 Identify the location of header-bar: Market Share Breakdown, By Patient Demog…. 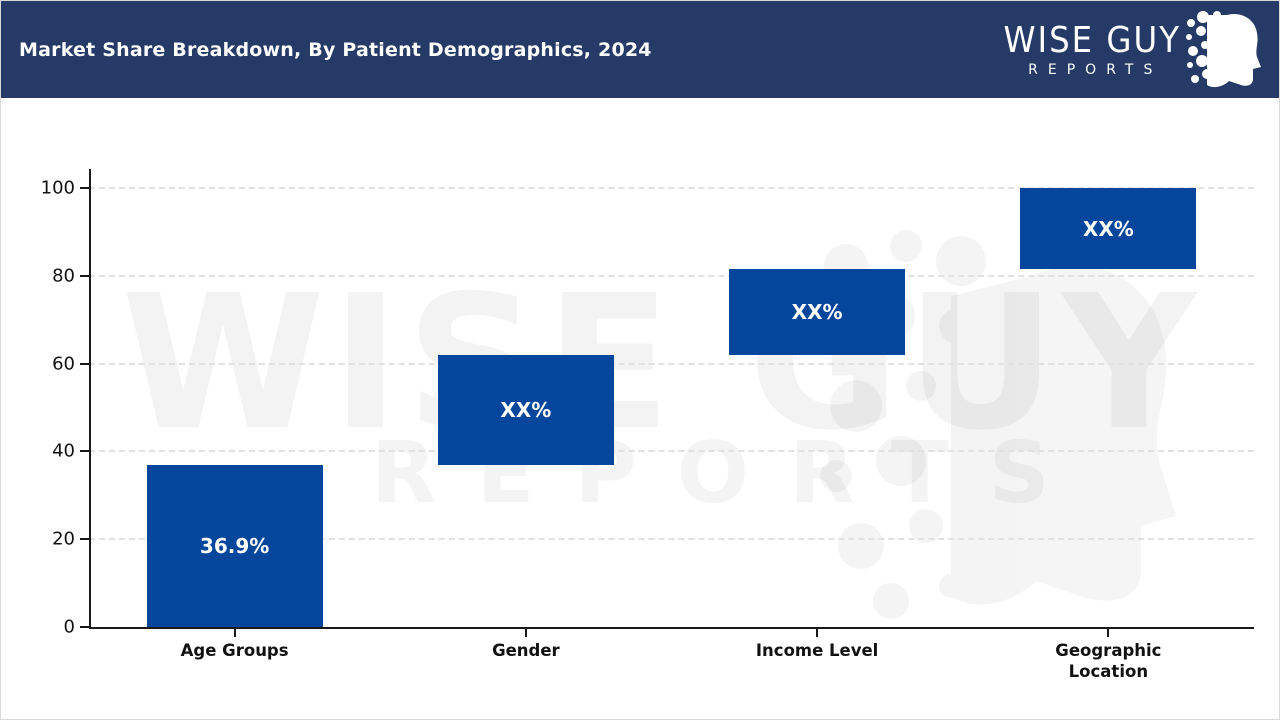
(640, 49).